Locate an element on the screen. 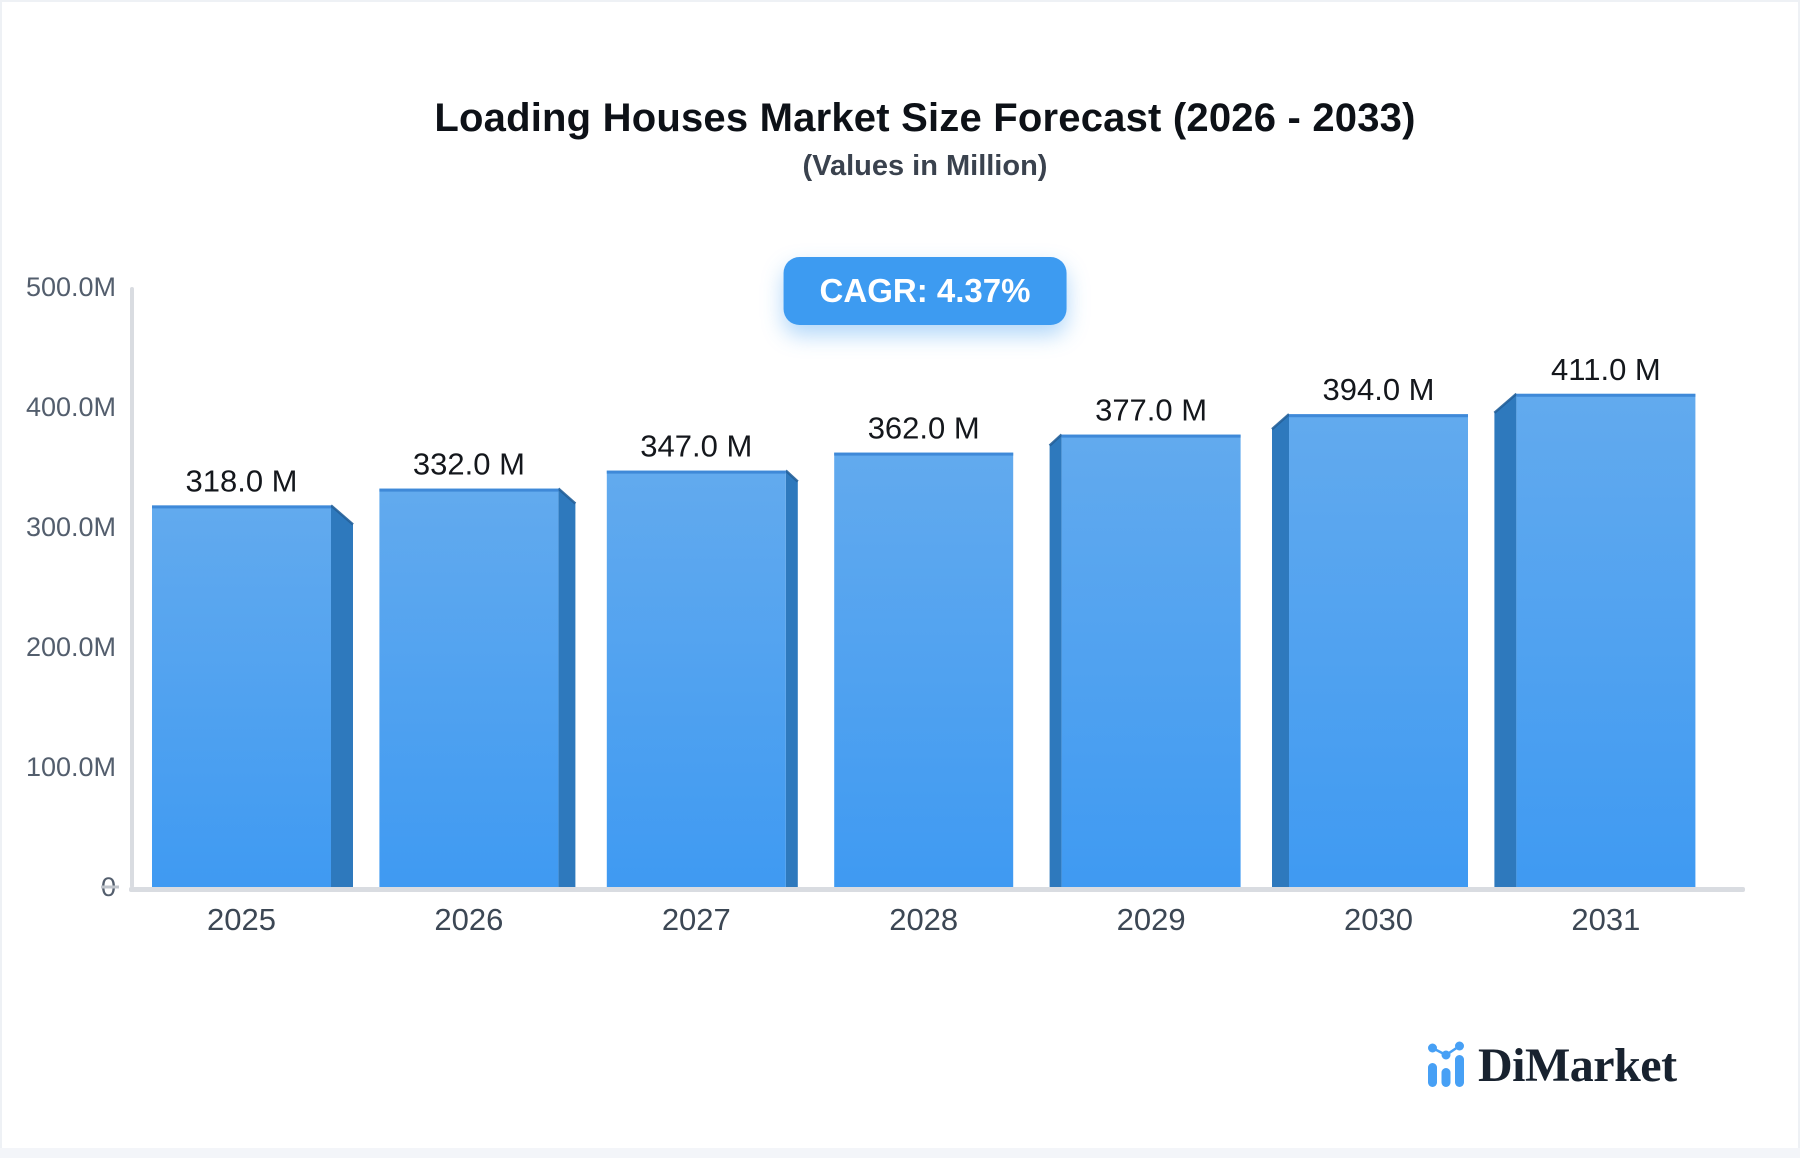 This screenshot has height=1158, width=1800. bar-value-label: 411.0 M is located at coordinates (1606, 369).